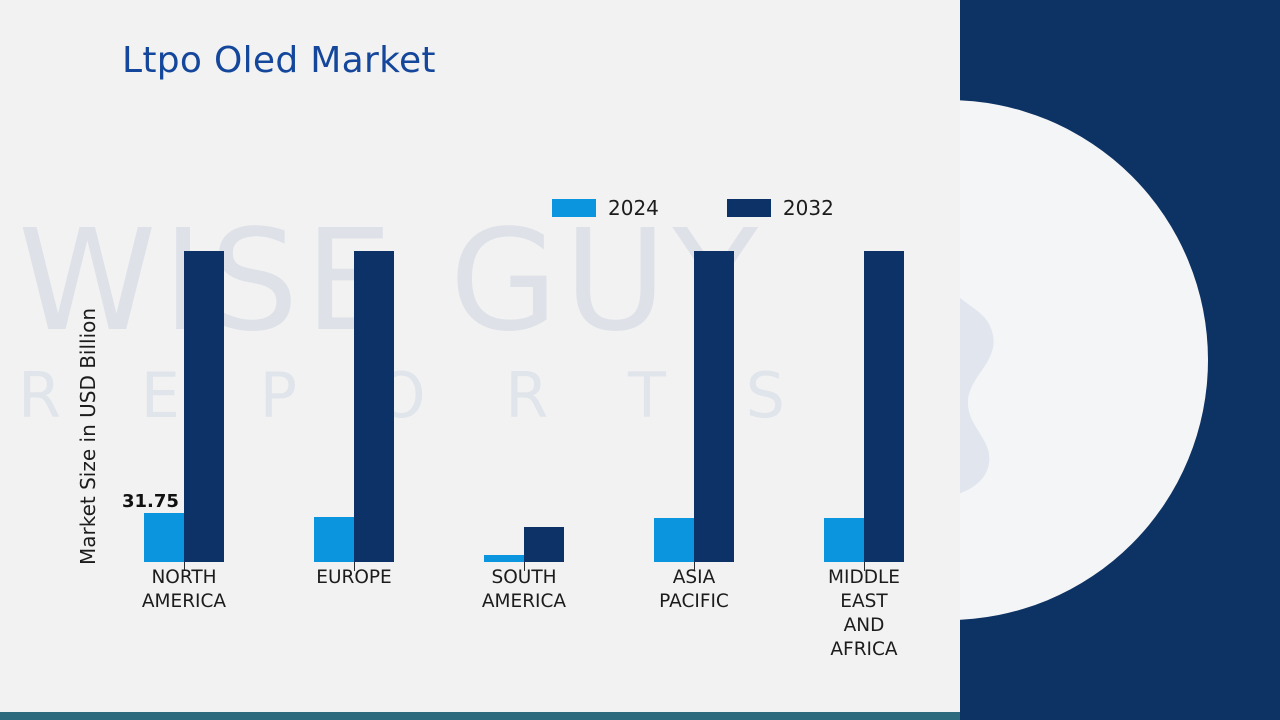 This screenshot has height=720, width=1280. What do you see at coordinates (164, 537) in the screenshot?
I see `bar-2024-north-america` at bounding box center [164, 537].